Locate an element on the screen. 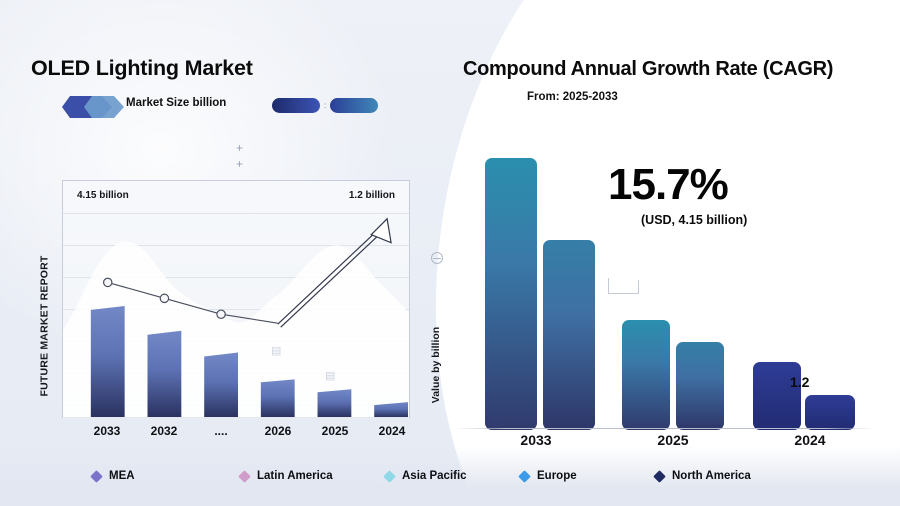  right-x-label-1: 2025 is located at coordinates (673, 440).